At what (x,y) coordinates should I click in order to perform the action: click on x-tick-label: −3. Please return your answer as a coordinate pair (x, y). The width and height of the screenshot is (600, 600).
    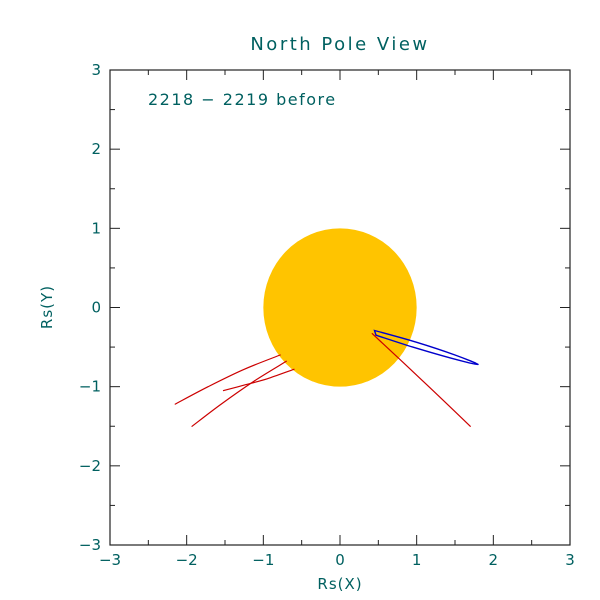
    Looking at the image, I should click on (110, 560).